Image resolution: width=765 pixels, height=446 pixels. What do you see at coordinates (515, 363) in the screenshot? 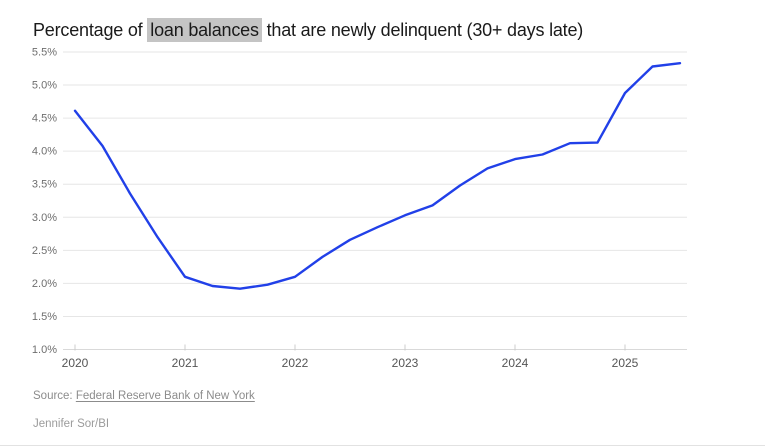
I see `x-axis-label: 2024` at bounding box center [515, 363].